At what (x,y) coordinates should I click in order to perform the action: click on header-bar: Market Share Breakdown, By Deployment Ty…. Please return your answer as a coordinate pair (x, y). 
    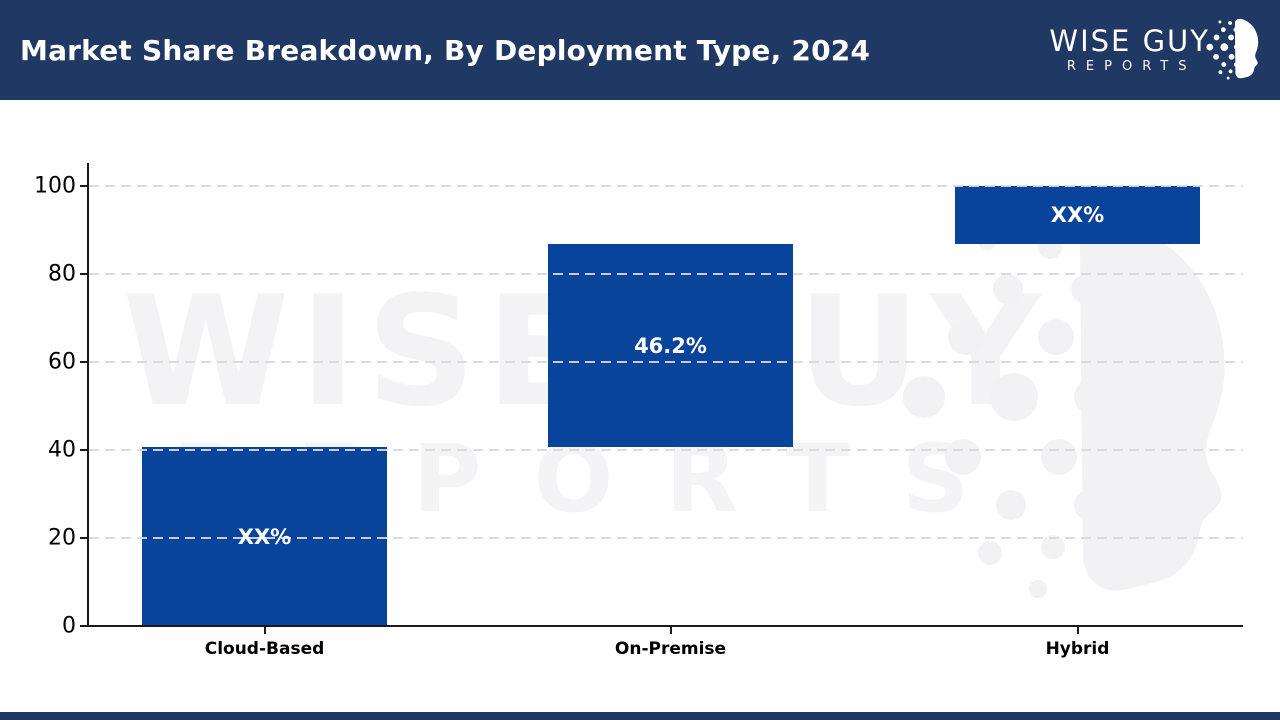
    Looking at the image, I should click on (640, 50).